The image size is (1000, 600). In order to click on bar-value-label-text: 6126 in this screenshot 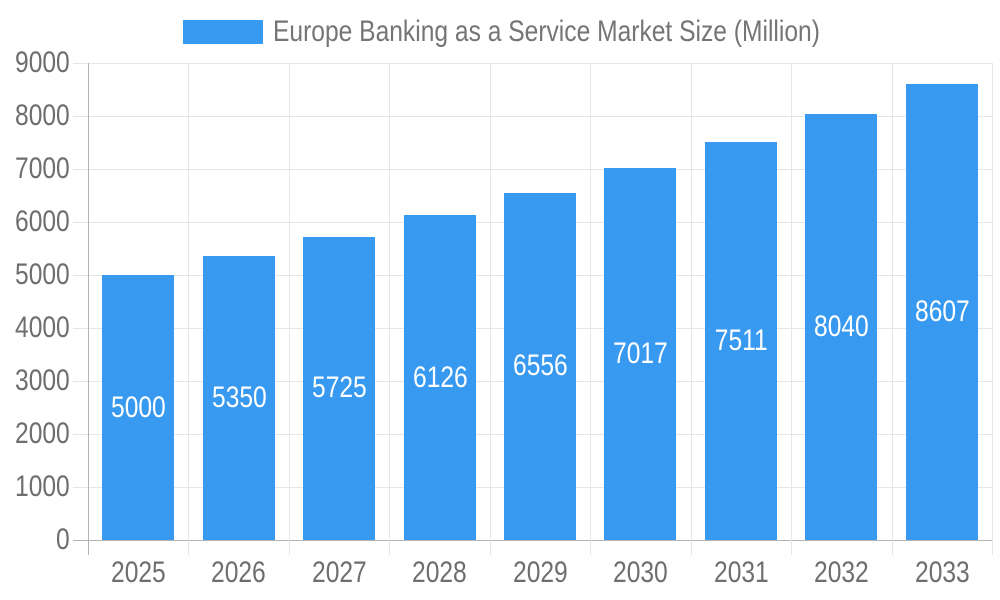, I will do `click(440, 377)`.